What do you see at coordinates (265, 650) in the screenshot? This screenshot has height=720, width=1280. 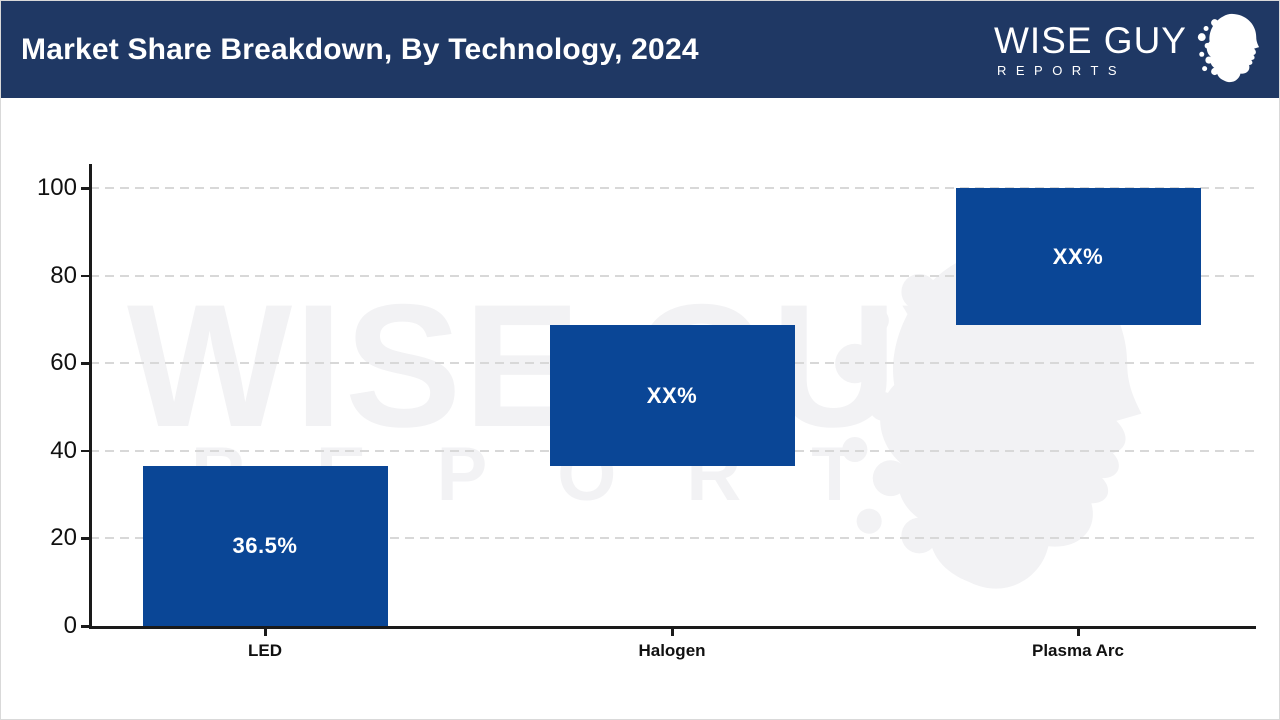 I see `x-category-label: LED` at bounding box center [265, 650].